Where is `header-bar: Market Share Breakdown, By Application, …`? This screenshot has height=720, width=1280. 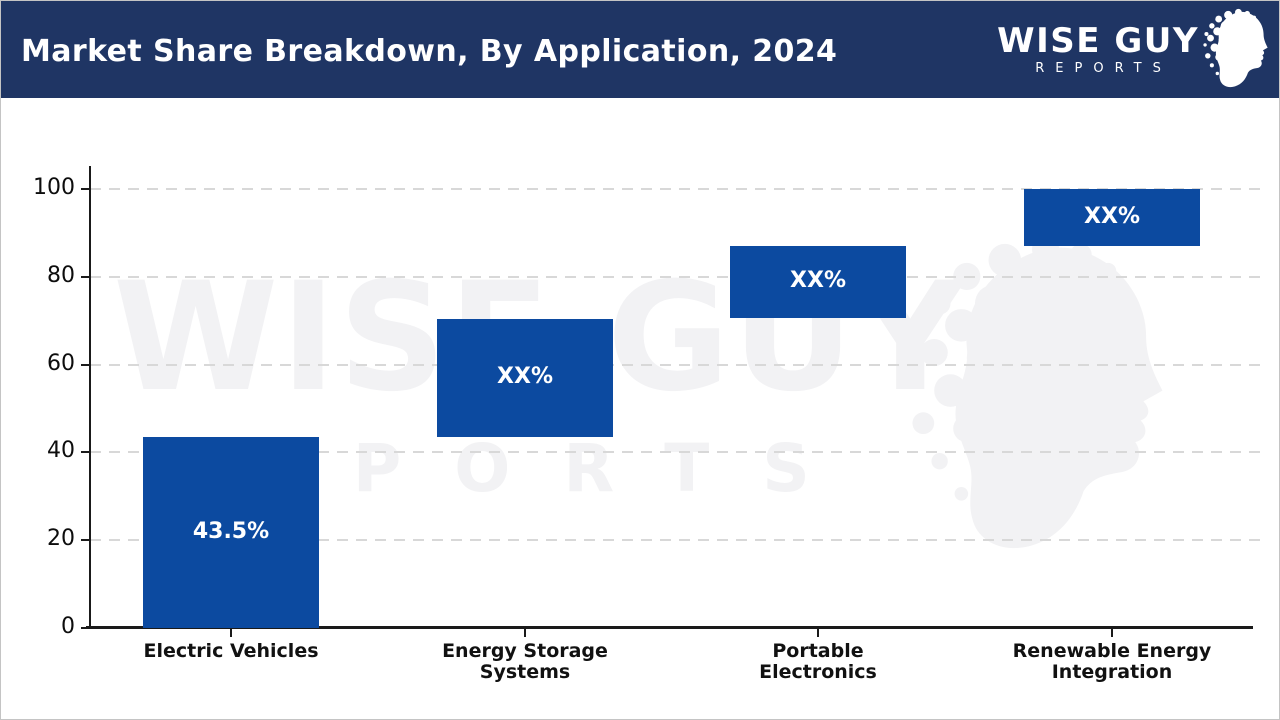
header-bar: Market Share Breakdown, By Application, … is located at coordinates (640, 49).